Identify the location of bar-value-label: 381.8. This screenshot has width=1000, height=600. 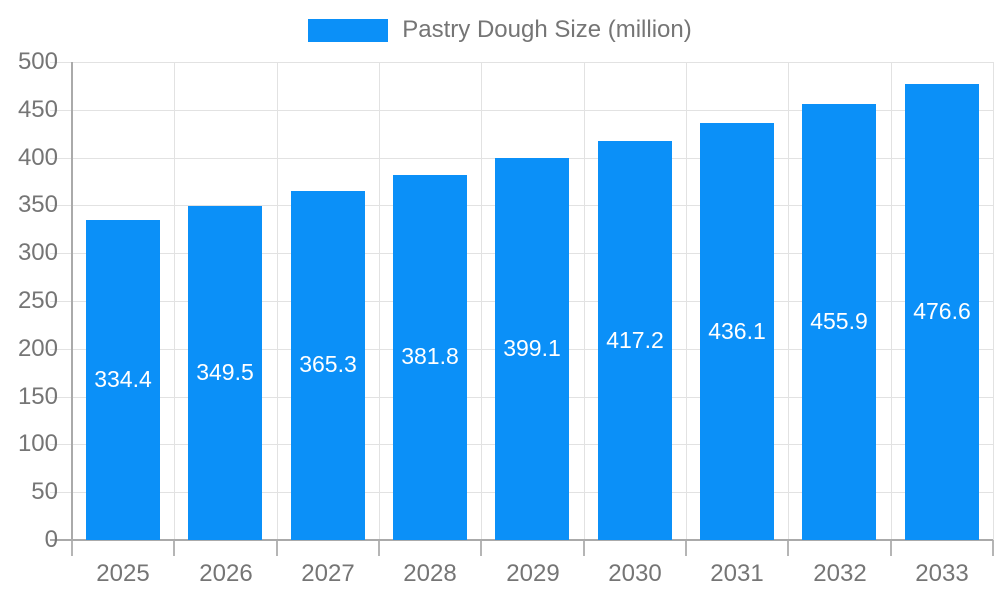
(430, 356).